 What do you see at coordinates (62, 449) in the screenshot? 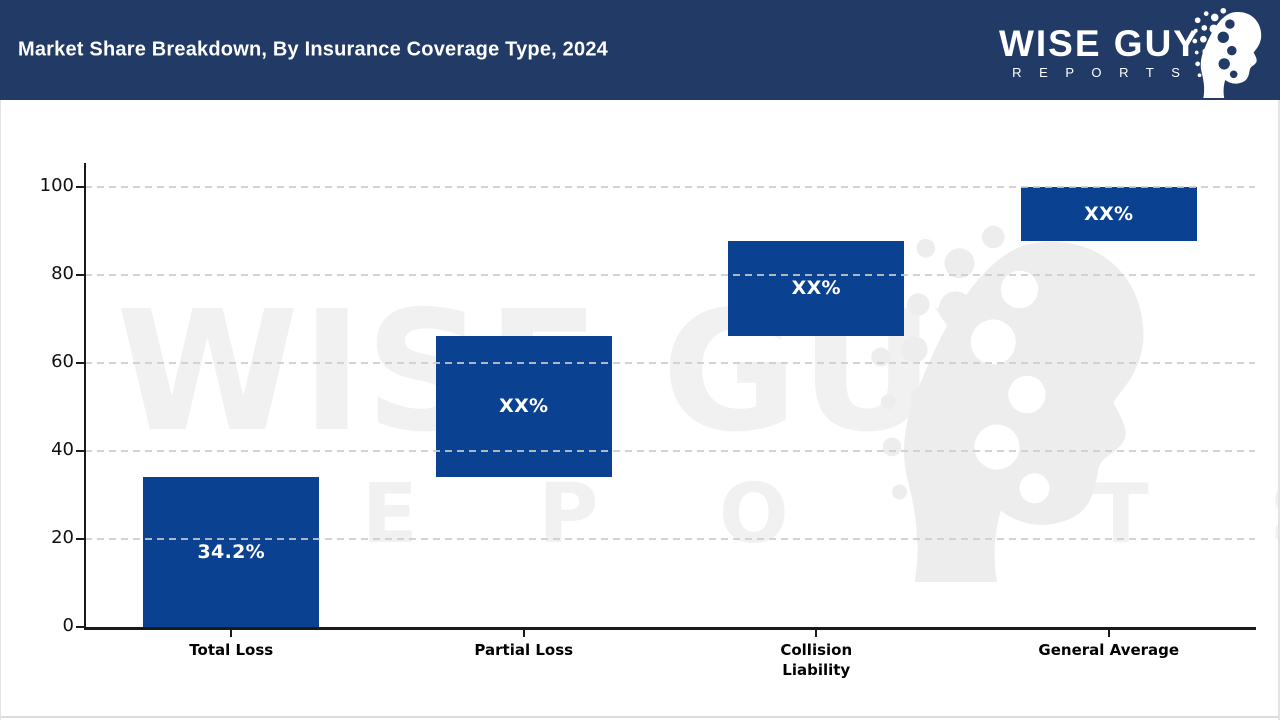
I see `y-tick-label: 40` at bounding box center [62, 449].